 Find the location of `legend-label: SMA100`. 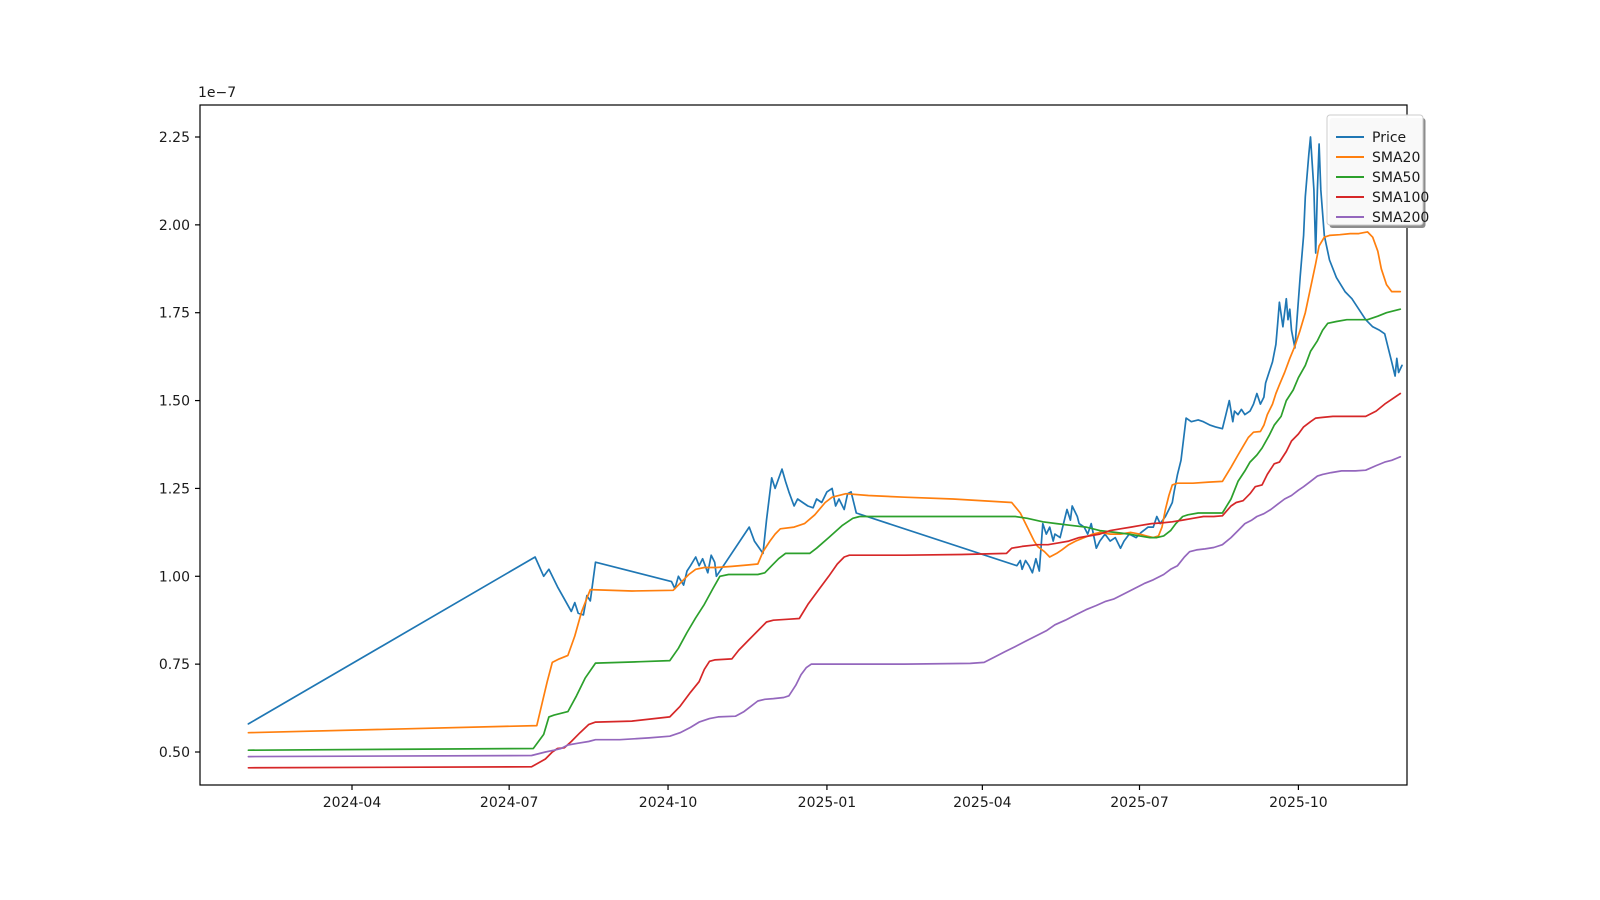

legend-label: SMA100 is located at coordinates (1400, 198).